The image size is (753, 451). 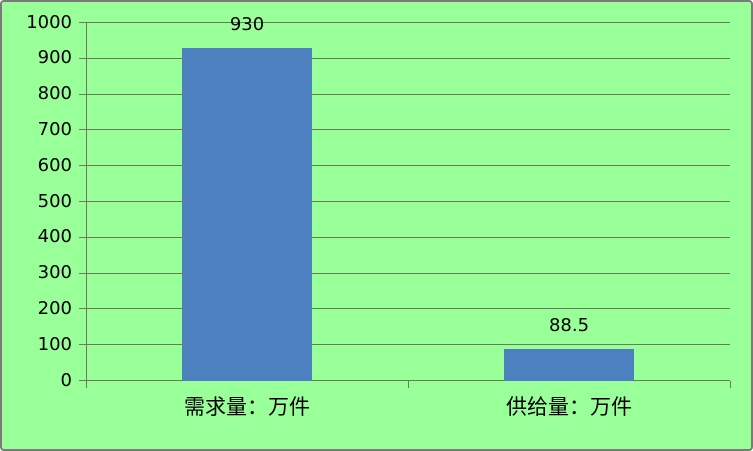 I want to click on category-label: 需求量：万件, so click(x=247, y=407).